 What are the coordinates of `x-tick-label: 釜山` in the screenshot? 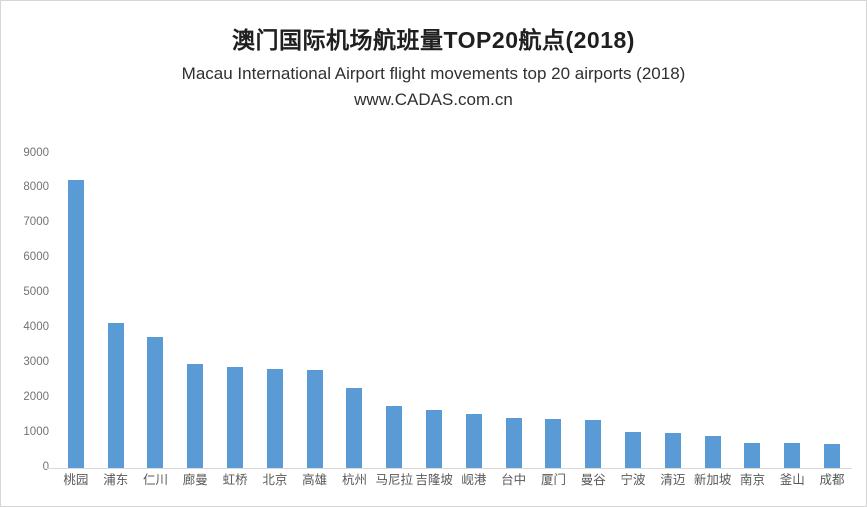 It's located at (792, 480).